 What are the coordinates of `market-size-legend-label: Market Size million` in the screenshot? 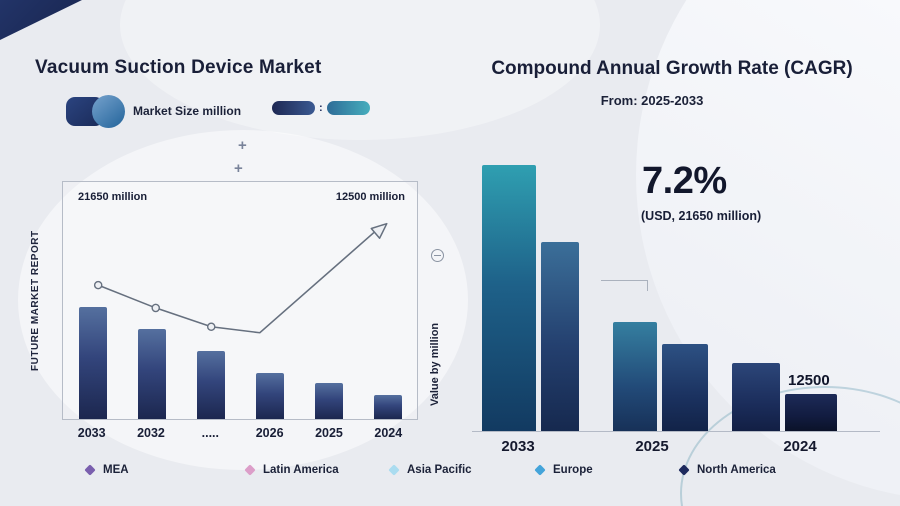 It's located at (187, 111).